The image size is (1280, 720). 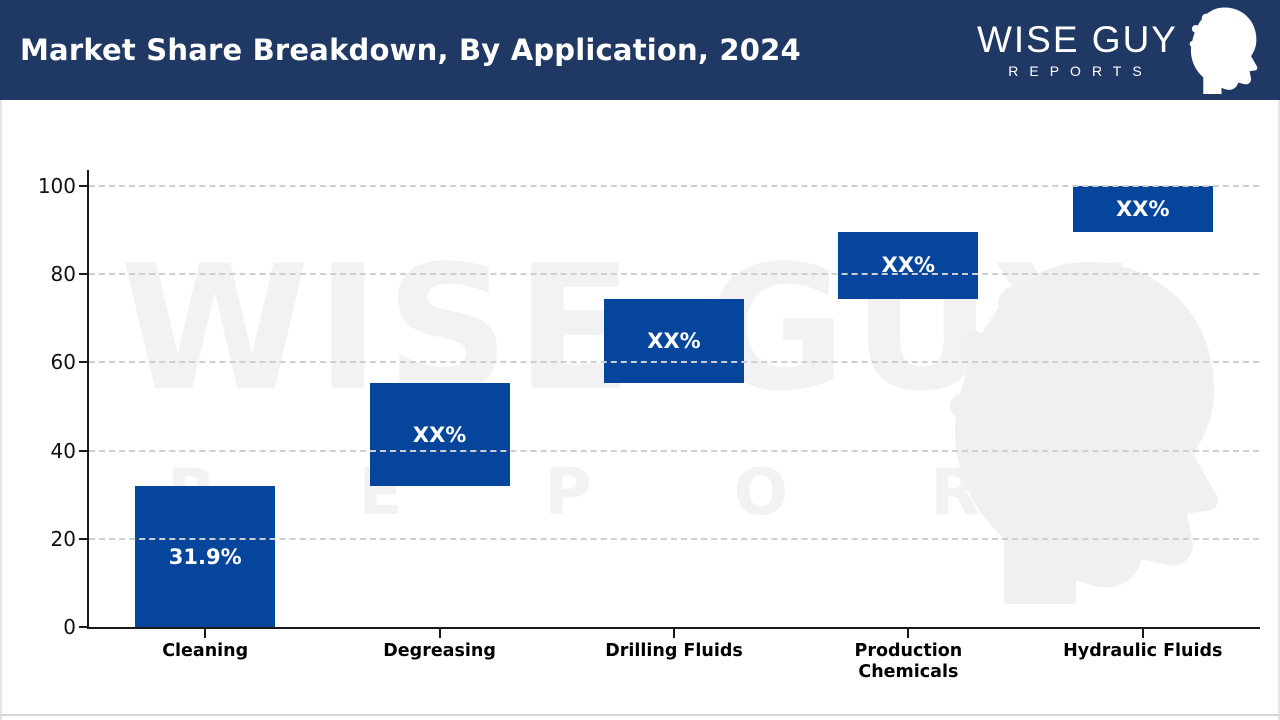 What do you see at coordinates (56, 186) in the screenshot?
I see `y-tick-label-100: 100` at bounding box center [56, 186].